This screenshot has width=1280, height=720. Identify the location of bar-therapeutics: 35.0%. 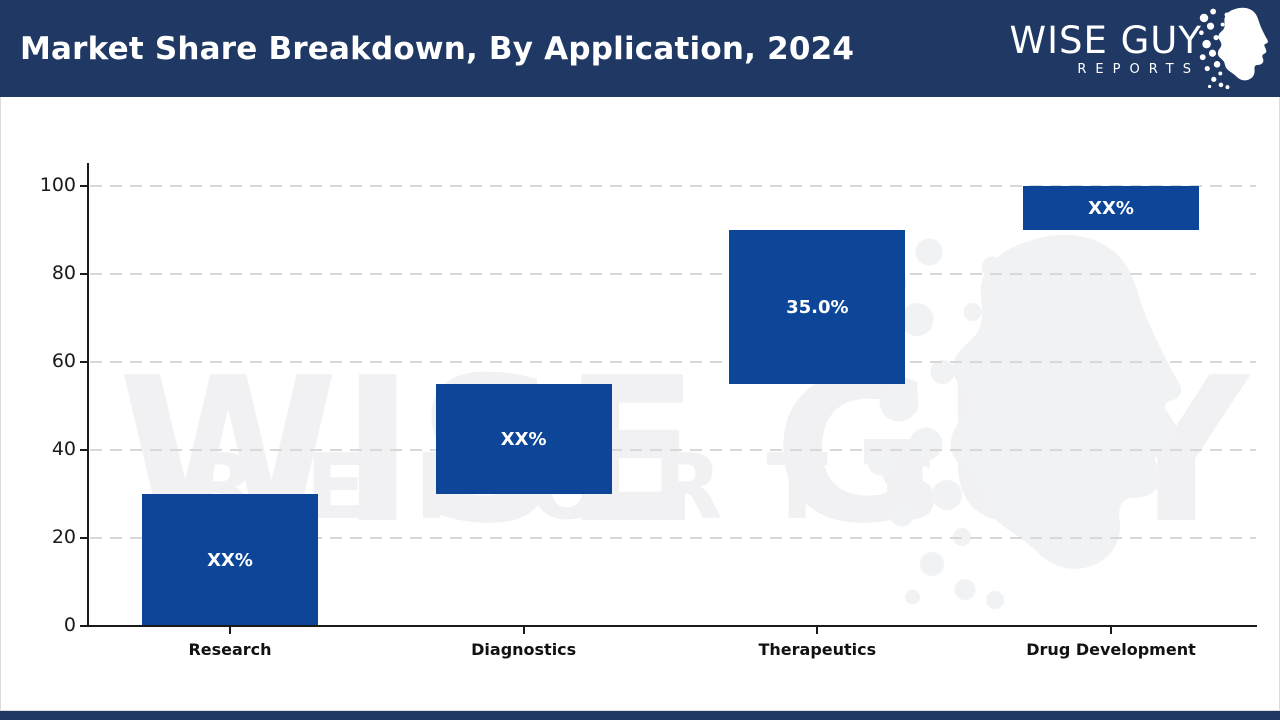
(817, 307).